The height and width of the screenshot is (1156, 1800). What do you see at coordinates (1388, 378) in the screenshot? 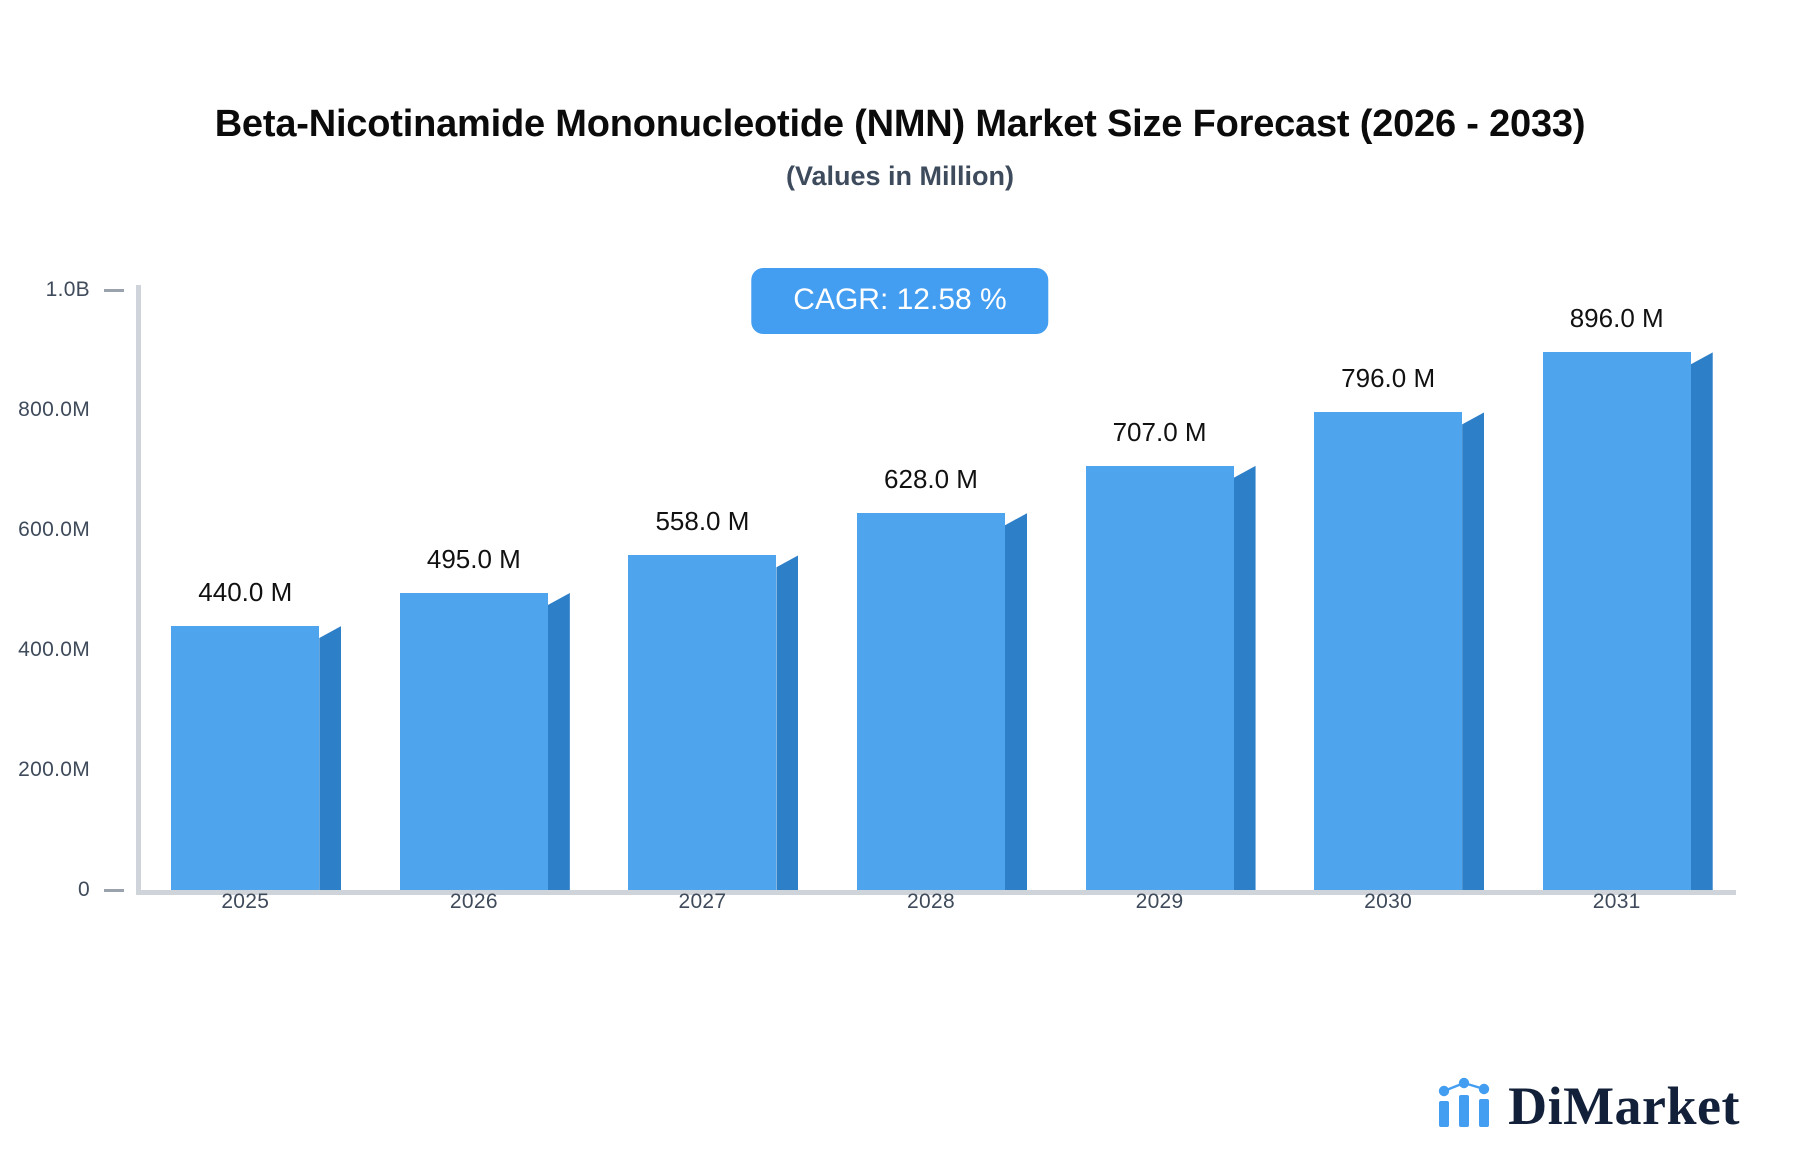
I see `bar-value-label: 796.0 M` at bounding box center [1388, 378].